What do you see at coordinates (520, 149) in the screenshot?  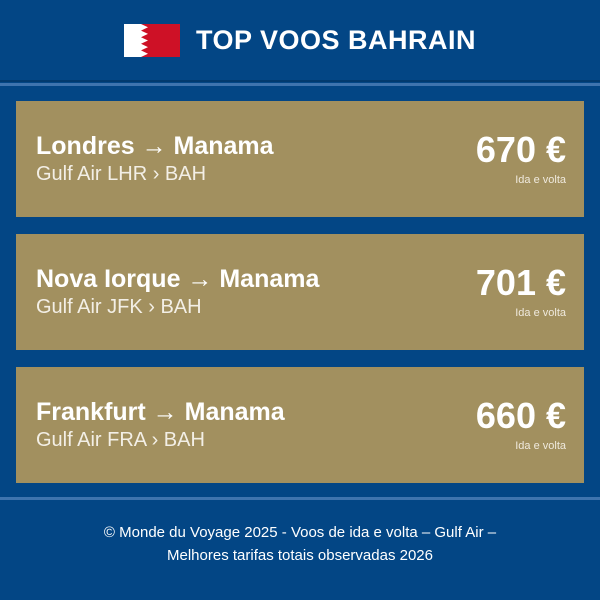 I see `flight-price: 670 €` at bounding box center [520, 149].